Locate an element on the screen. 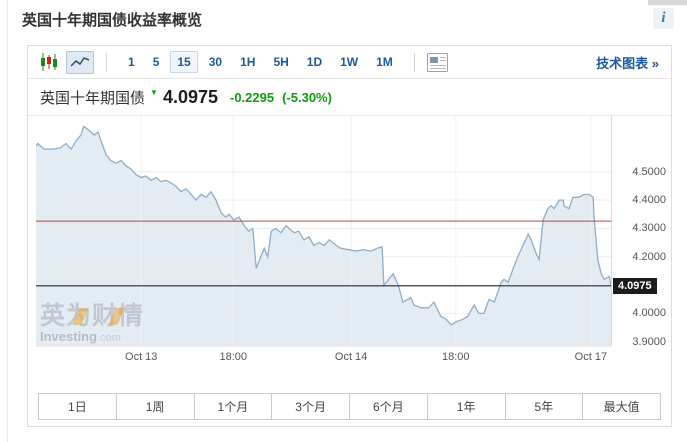 The width and height of the screenshot is (687, 442). range-button-6个月: 6个月 is located at coordinates (389, 406).